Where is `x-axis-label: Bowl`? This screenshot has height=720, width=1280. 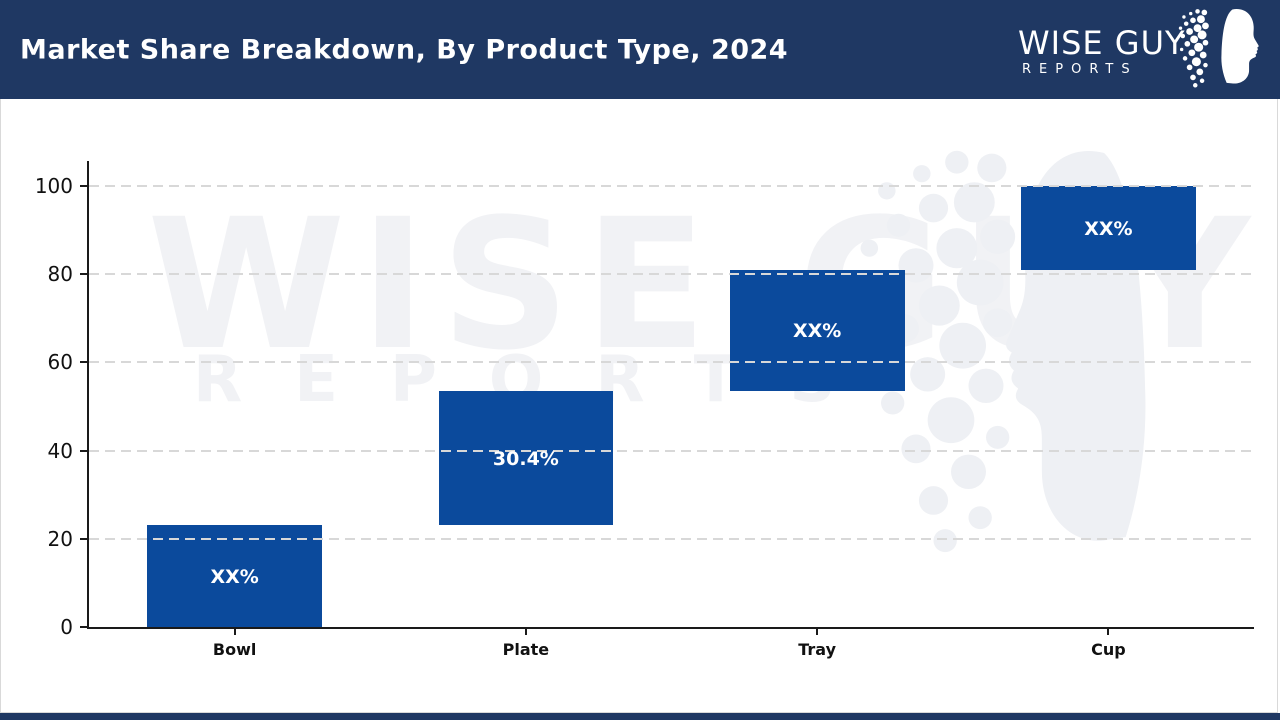
x-axis-label: Bowl is located at coordinates (234, 649).